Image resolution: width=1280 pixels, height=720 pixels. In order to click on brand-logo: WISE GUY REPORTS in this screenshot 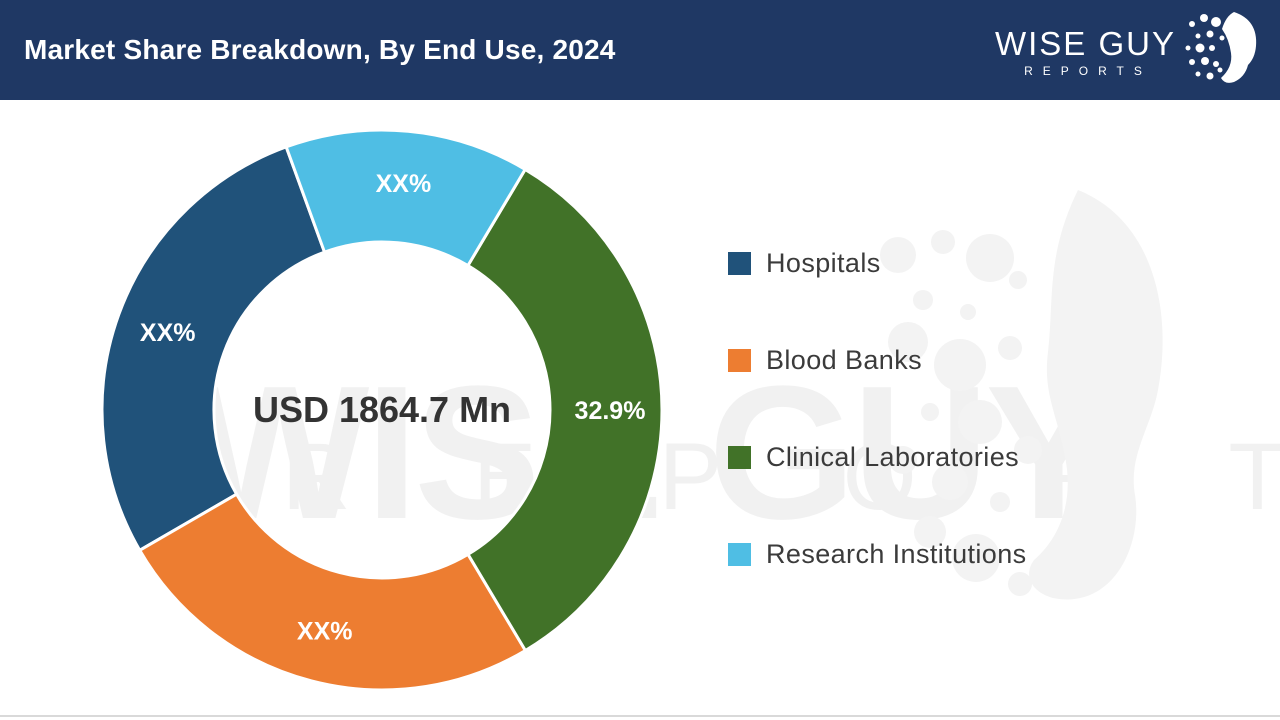, I will do `click(1128, 52)`.